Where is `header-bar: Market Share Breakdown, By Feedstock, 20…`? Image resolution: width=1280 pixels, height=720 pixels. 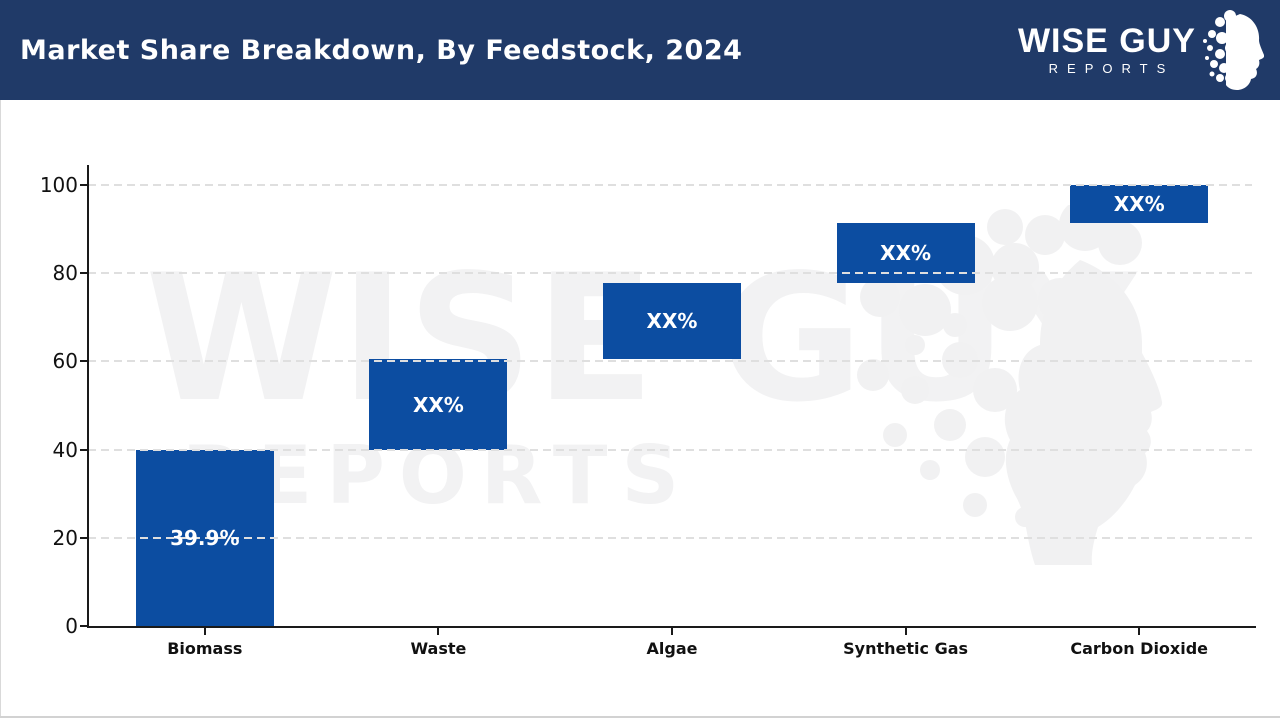
header-bar: Market Share Breakdown, By Feedstock, 20… is located at coordinates (640, 50).